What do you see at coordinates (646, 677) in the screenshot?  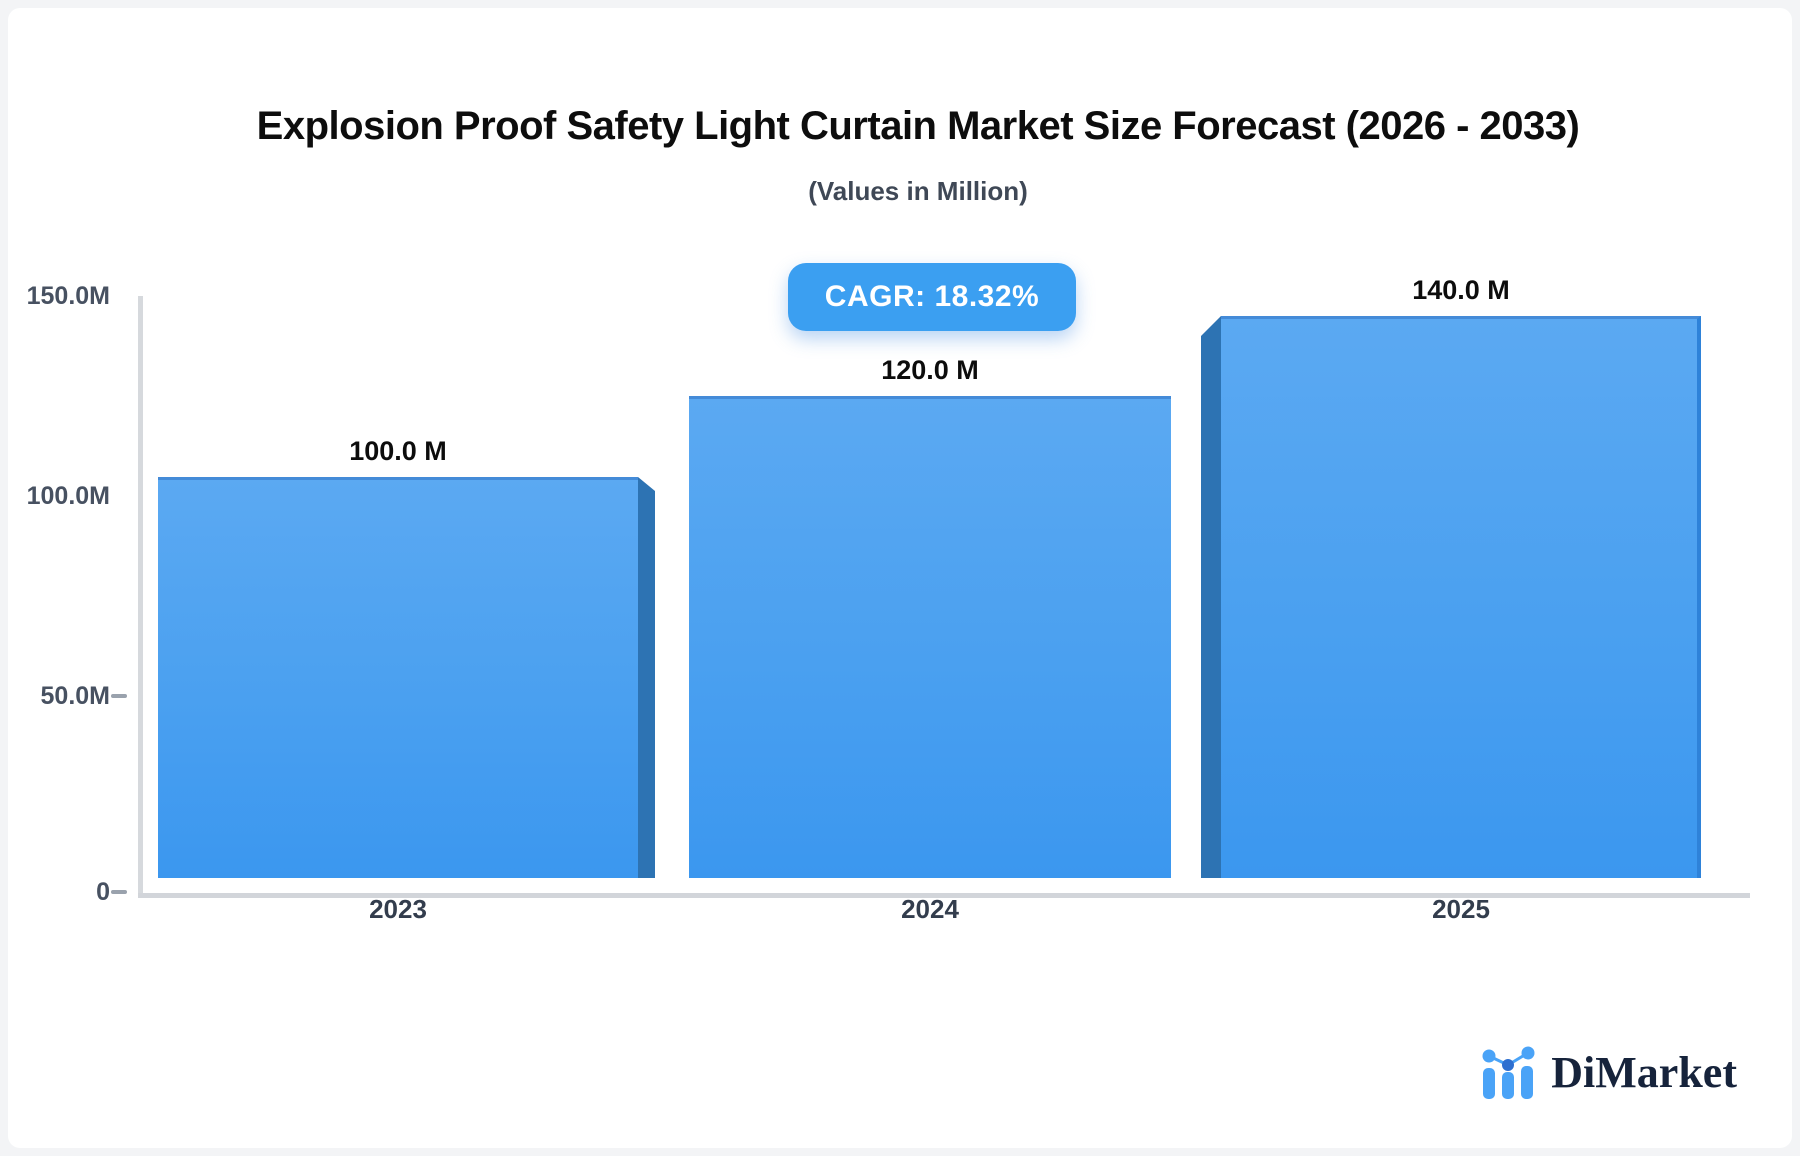 I see `bar-2023-side-face` at bounding box center [646, 677].